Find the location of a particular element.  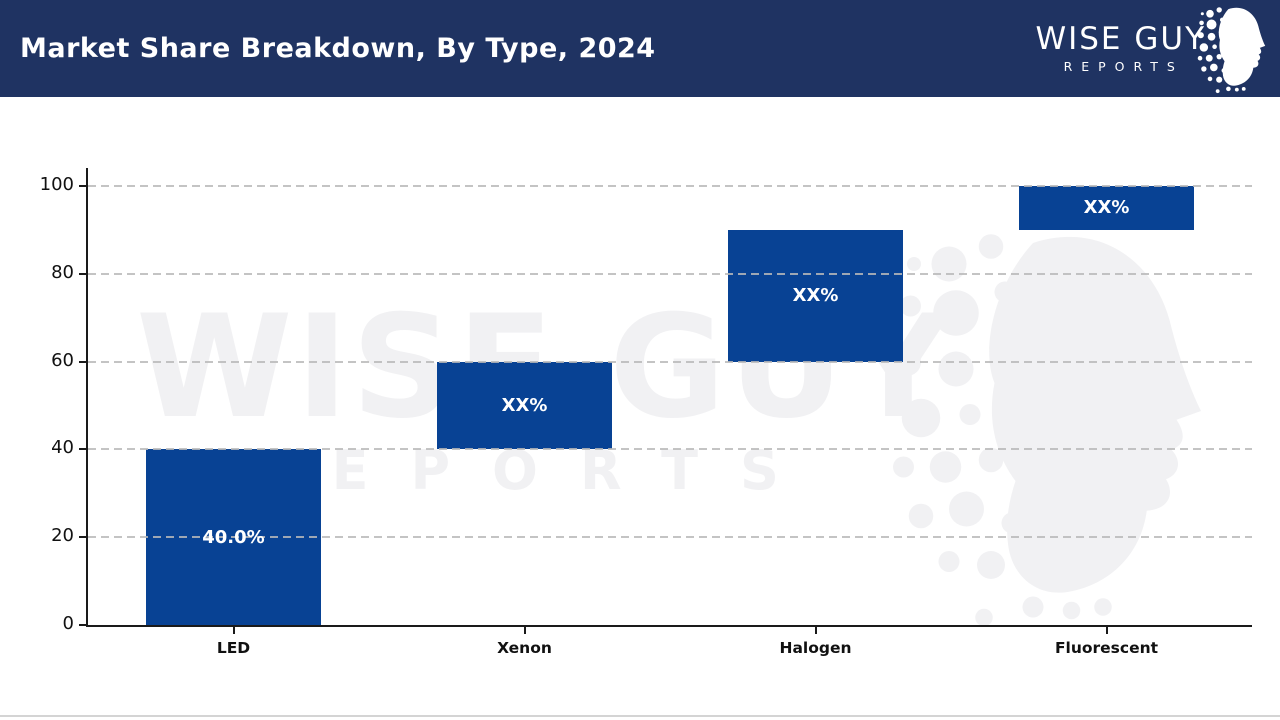

x-tick-label-led: LED is located at coordinates (233, 648).